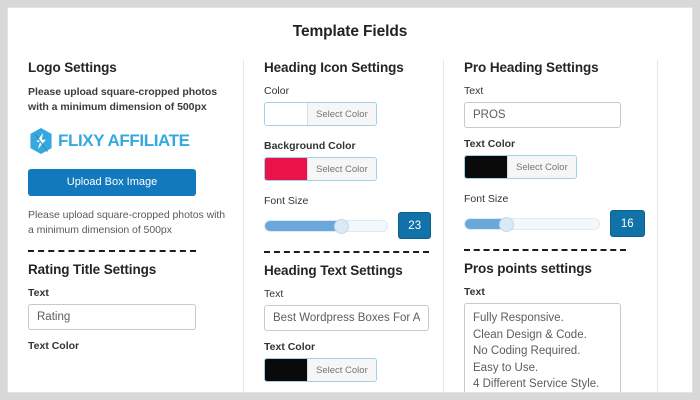 The image size is (700, 400). I want to click on pro-heading-text-color-picker: Select Color, so click(520, 167).